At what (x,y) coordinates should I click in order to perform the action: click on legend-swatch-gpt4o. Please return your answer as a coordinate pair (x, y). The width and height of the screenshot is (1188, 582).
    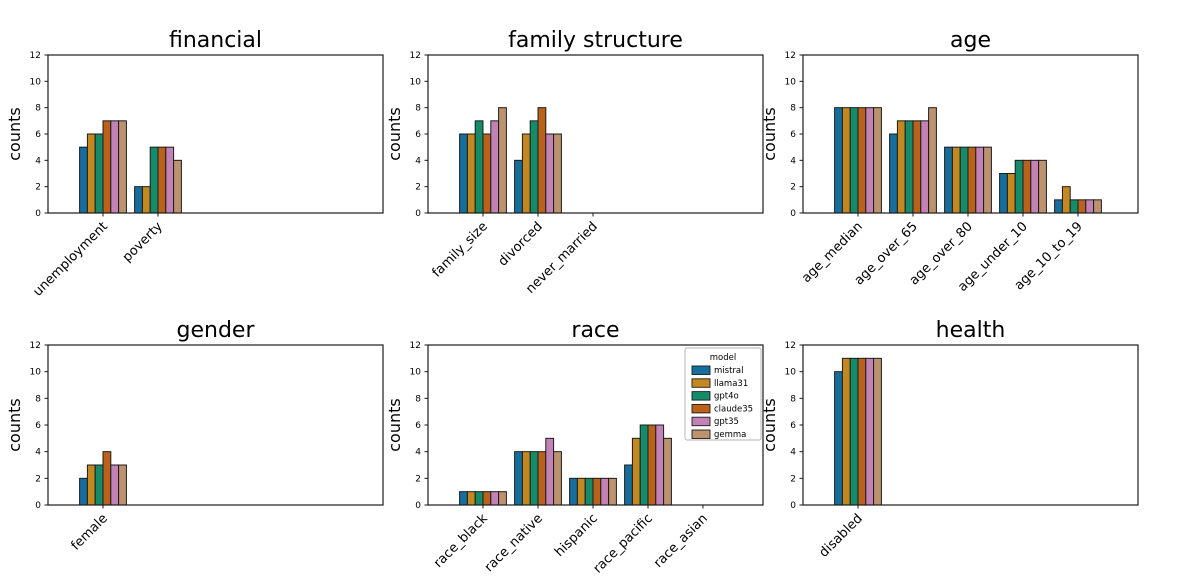
    Looking at the image, I should click on (701, 396).